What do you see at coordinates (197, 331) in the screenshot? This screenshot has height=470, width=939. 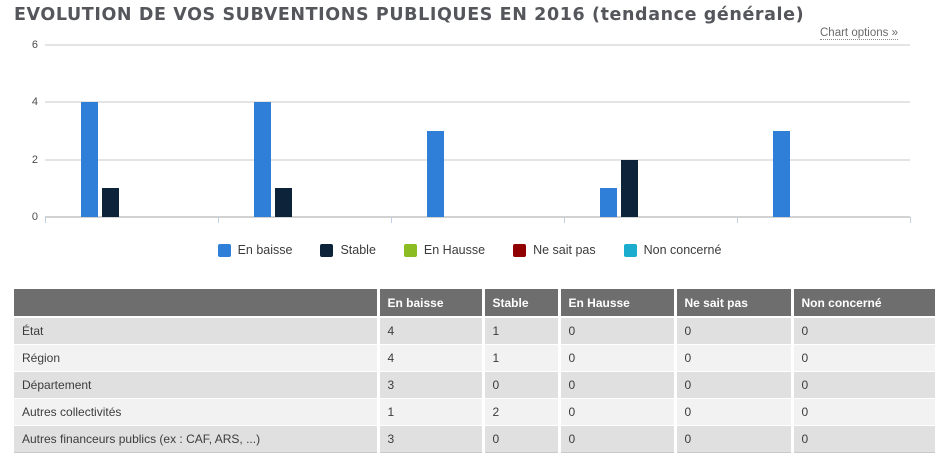 I see `row-label-cell: État` at bounding box center [197, 331].